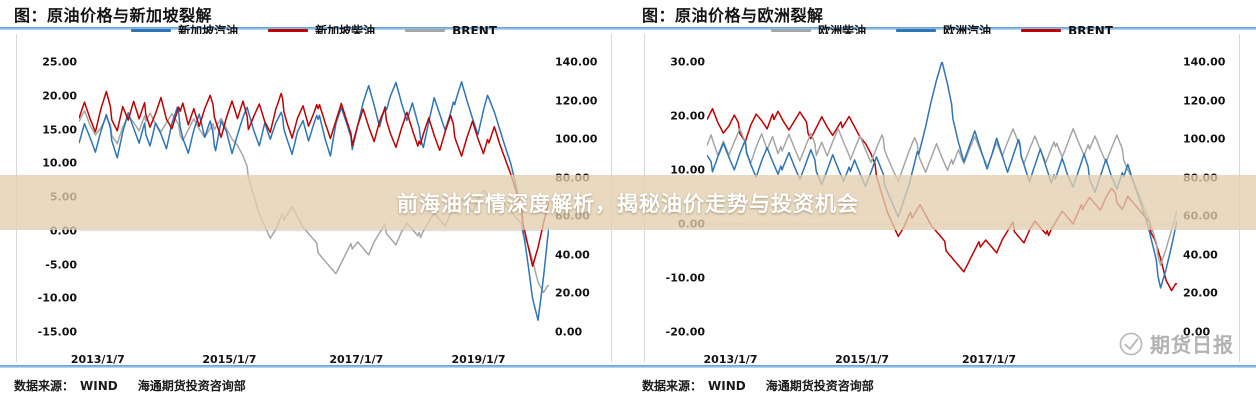 The height and width of the screenshot is (400, 1256). Describe the element at coordinates (478, 359) in the screenshot. I see `x-tick-label: 2019/1/7` at that location.